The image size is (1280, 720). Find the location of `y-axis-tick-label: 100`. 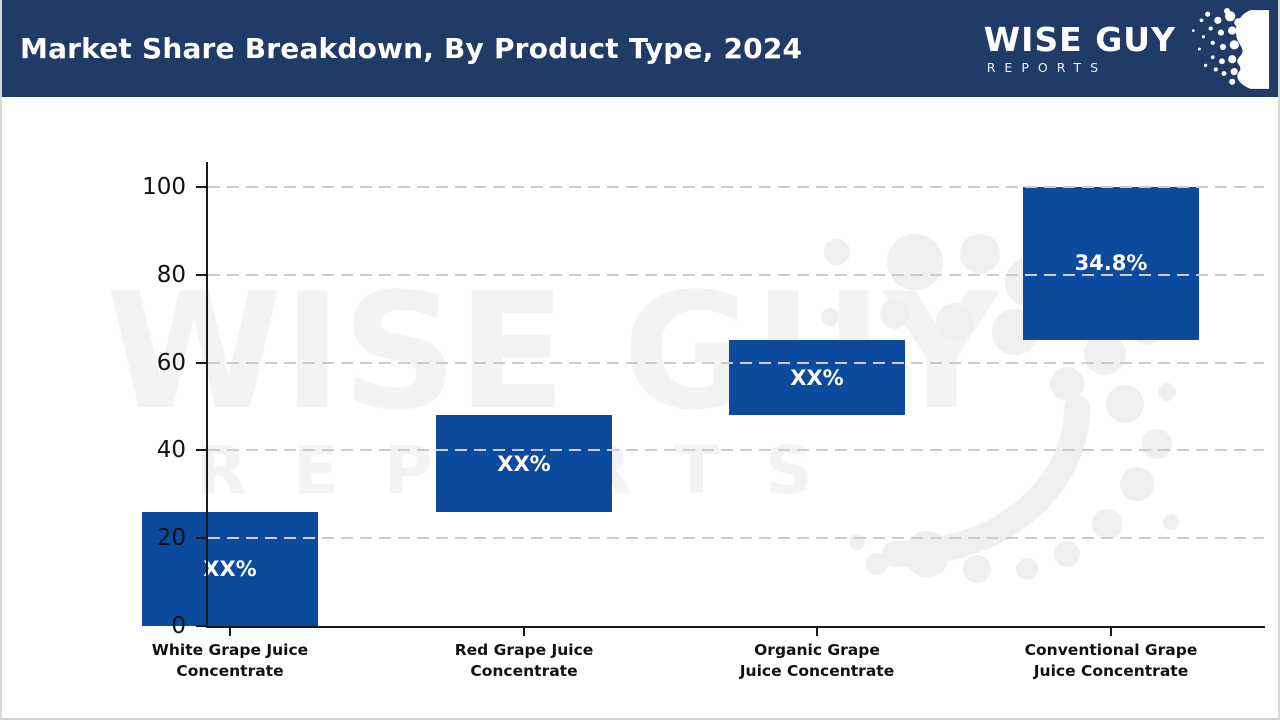

y-axis-tick-label: 100 is located at coordinates (164, 187).